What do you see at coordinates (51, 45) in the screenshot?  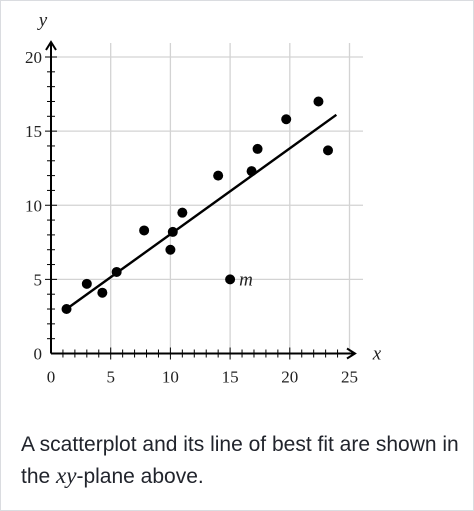 I see `y-axis-arrowhead` at bounding box center [51, 45].